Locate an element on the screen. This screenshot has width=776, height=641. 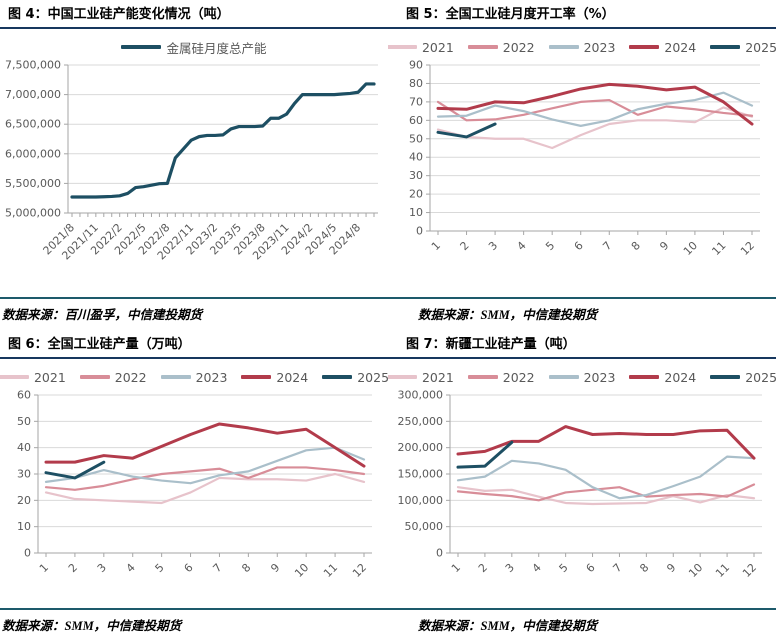
svg-text: 150,000 is located at coordinates (421, 474).